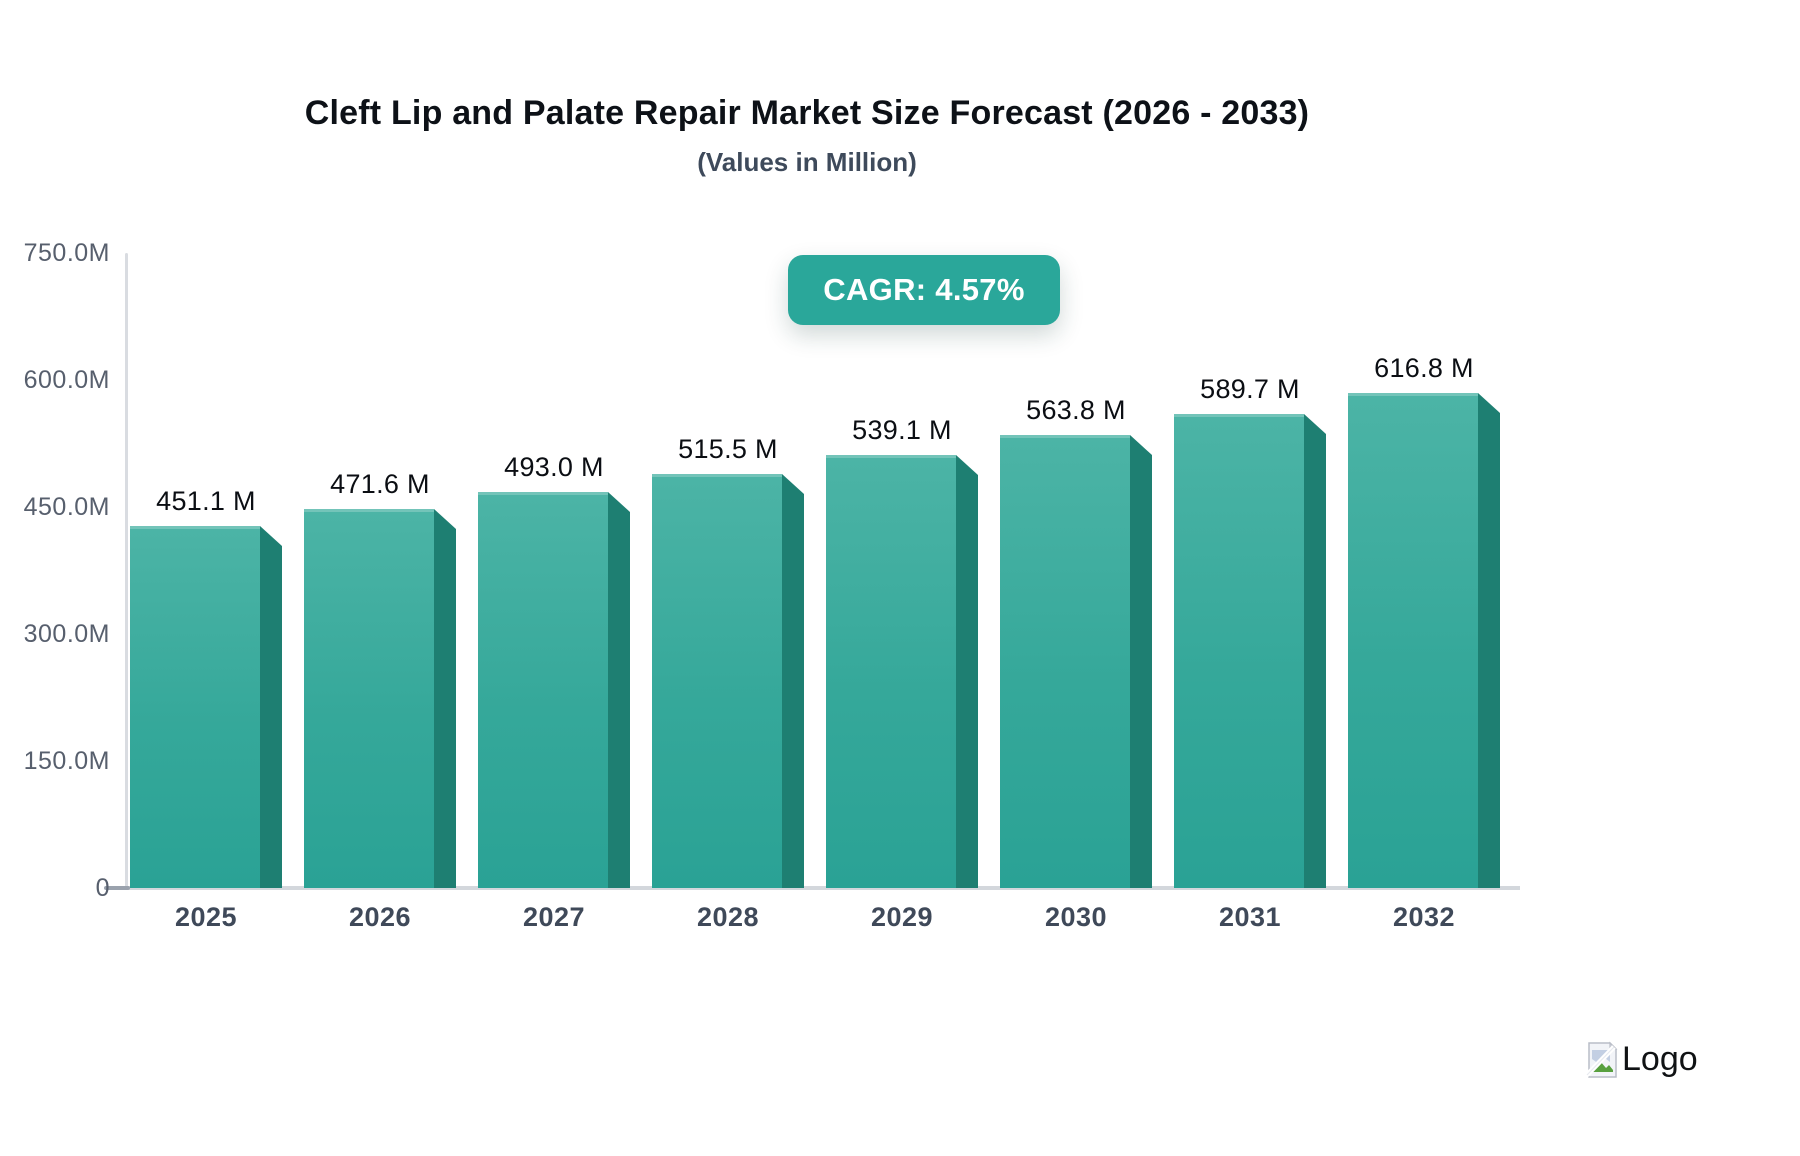 The height and width of the screenshot is (1156, 1800). I want to click on logo: Logo, so click(1641, 1059).